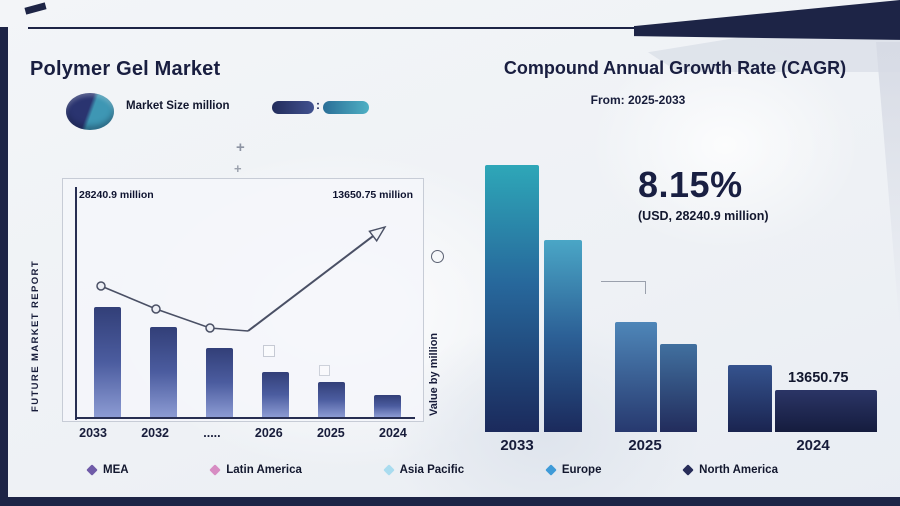  Describe the element at coordinates (155, 433) in the screenshot. I see `left-x-label-2032: 2032` at that location.